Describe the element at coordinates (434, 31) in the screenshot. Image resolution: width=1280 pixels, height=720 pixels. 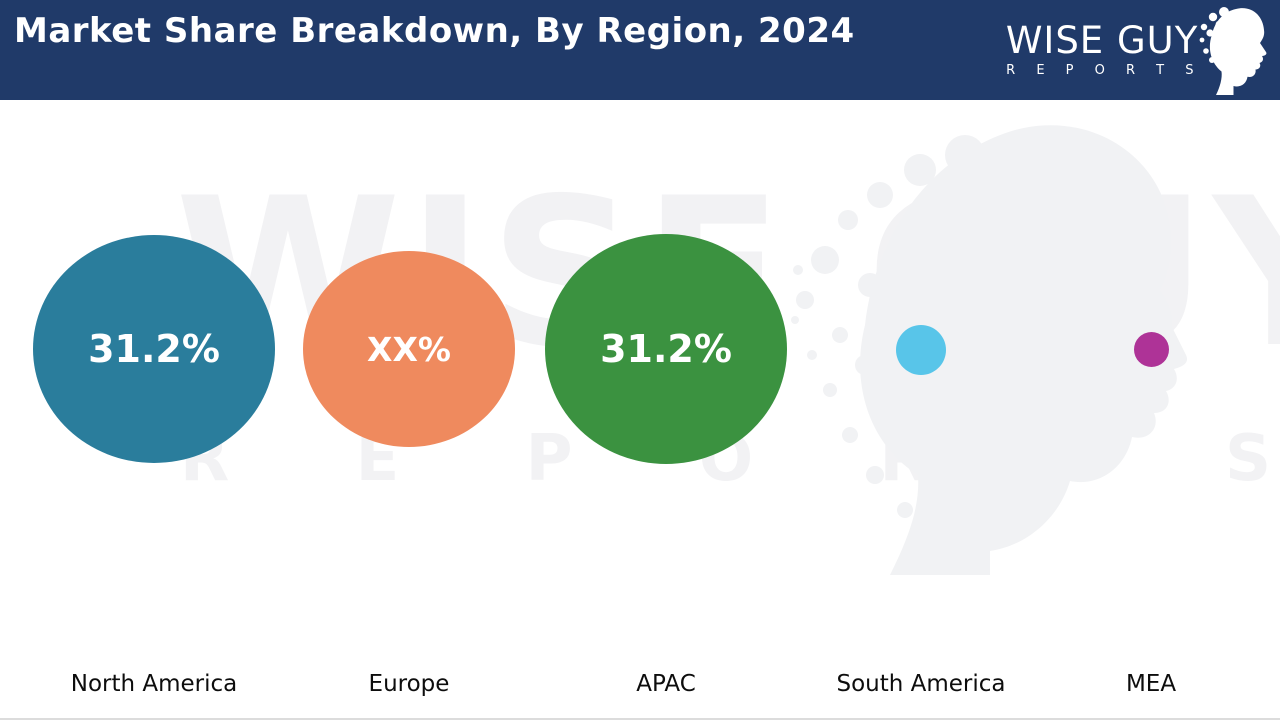
I see `page-title: Market Share Breakdown, By Region, 2024` at that location.